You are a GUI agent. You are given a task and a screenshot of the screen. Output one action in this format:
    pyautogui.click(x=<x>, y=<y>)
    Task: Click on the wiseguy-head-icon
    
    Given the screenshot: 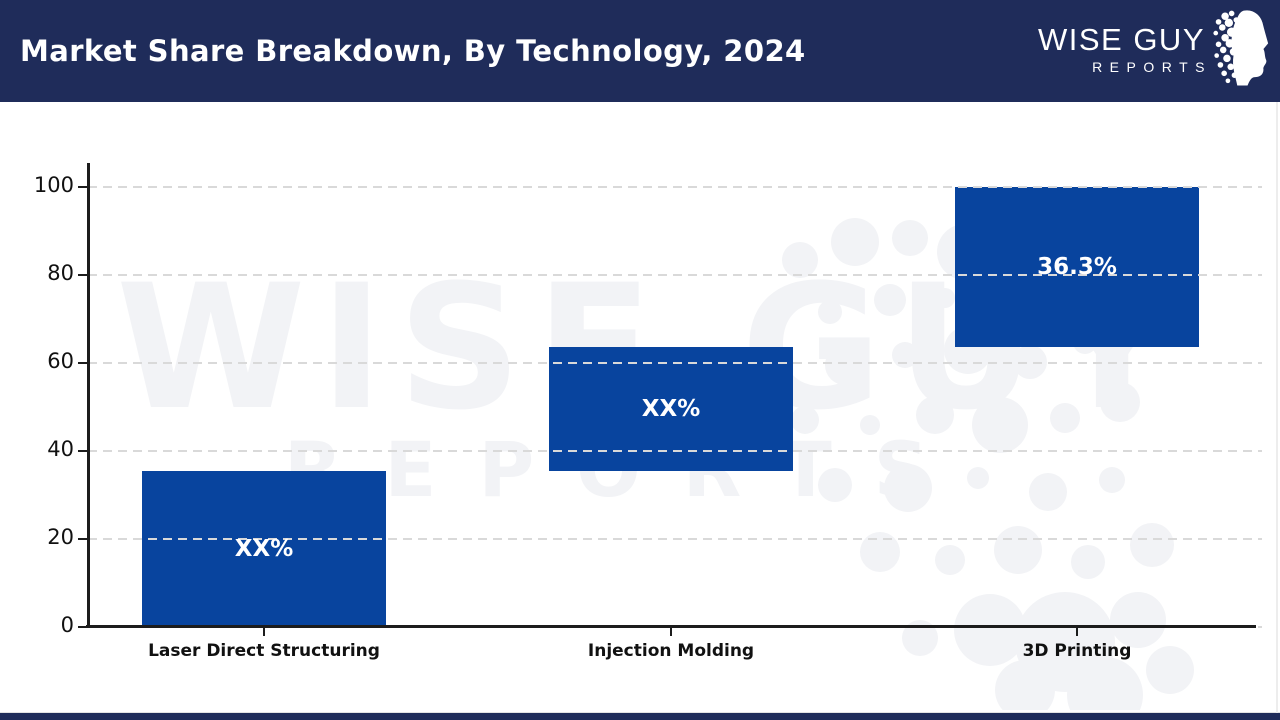 What is the action you would take?
    pyautogui.click(x=1241, y=48)
    